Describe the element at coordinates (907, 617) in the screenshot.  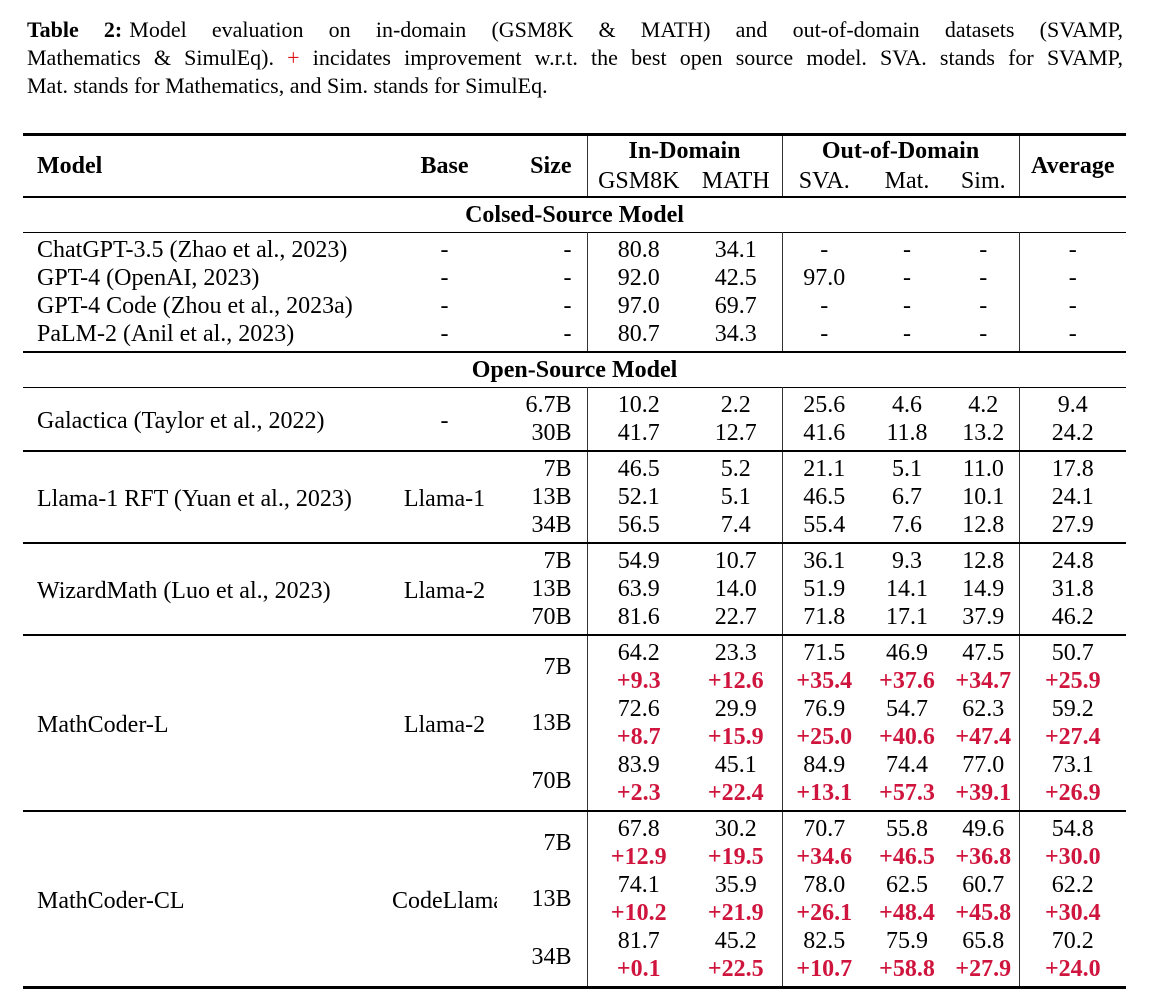
I see `value-cell: 17.1` at that location.